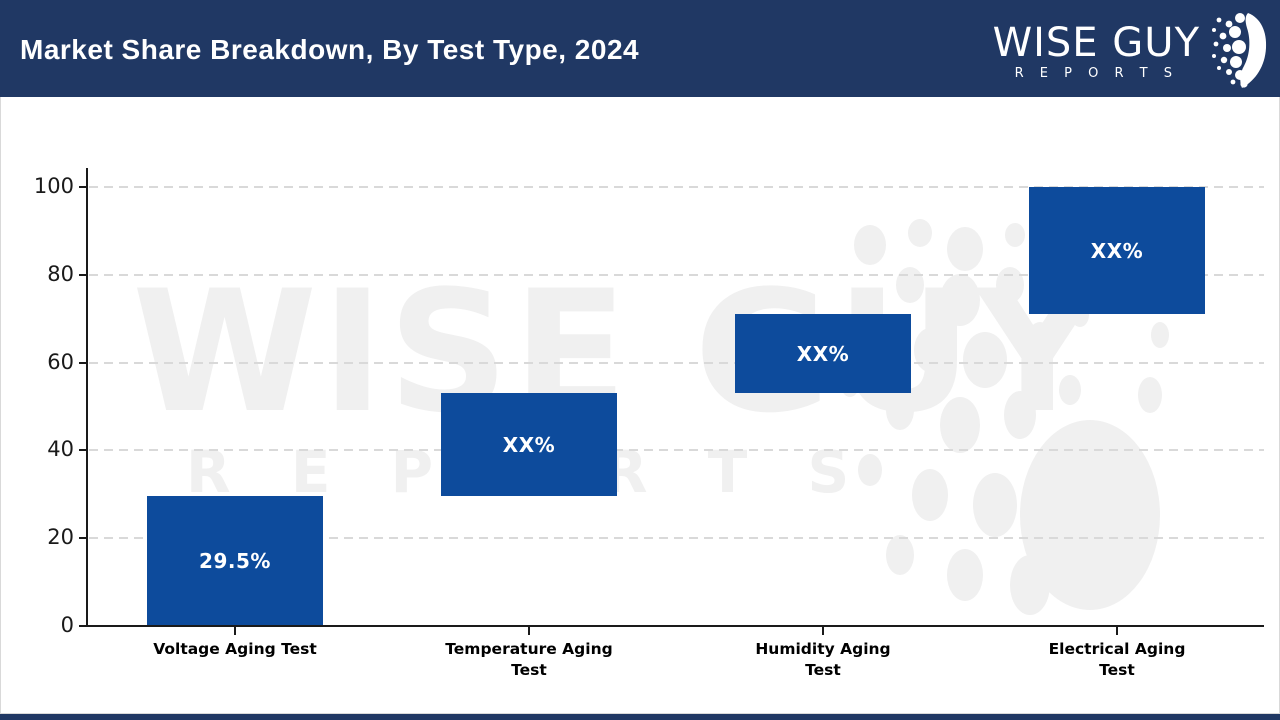 This screenshot has height=720, width=1280. What do you see at coordinates (60, 537) in the screenshot?
I see `y-tick-label: 20` at bounding box center [60, 537].